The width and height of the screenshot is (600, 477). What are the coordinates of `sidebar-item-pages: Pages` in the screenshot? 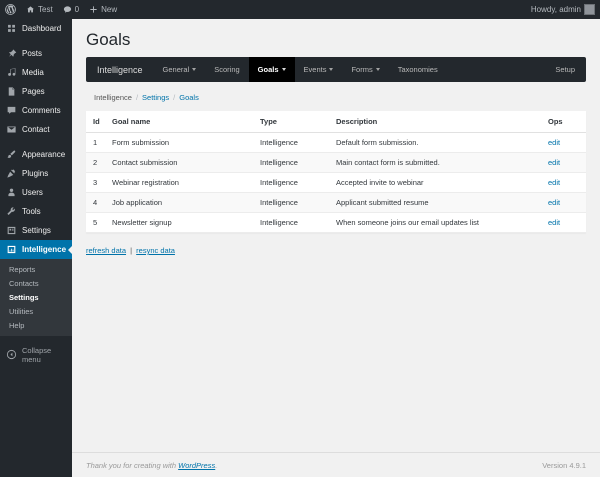 It's located at (36, 91).